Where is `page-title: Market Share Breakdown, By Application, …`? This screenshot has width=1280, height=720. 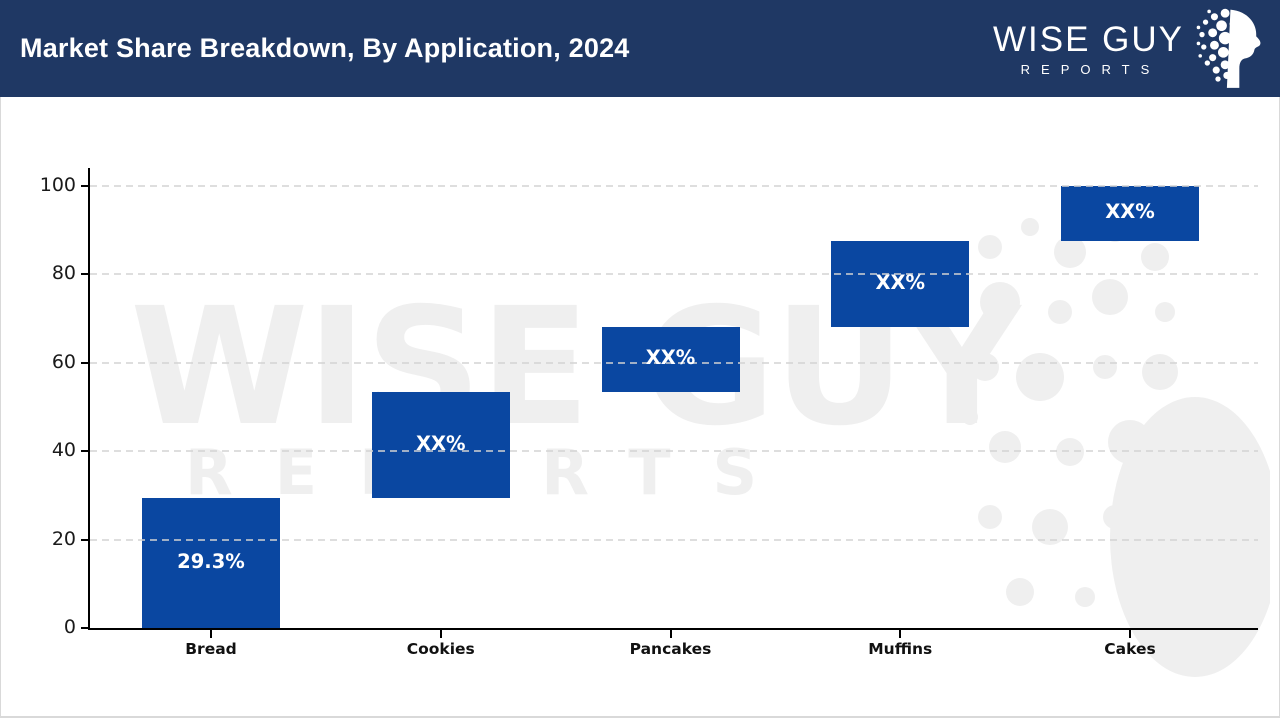
page-title: Market Share Breakdown, By Application, … is located at coordinates (325, 48).